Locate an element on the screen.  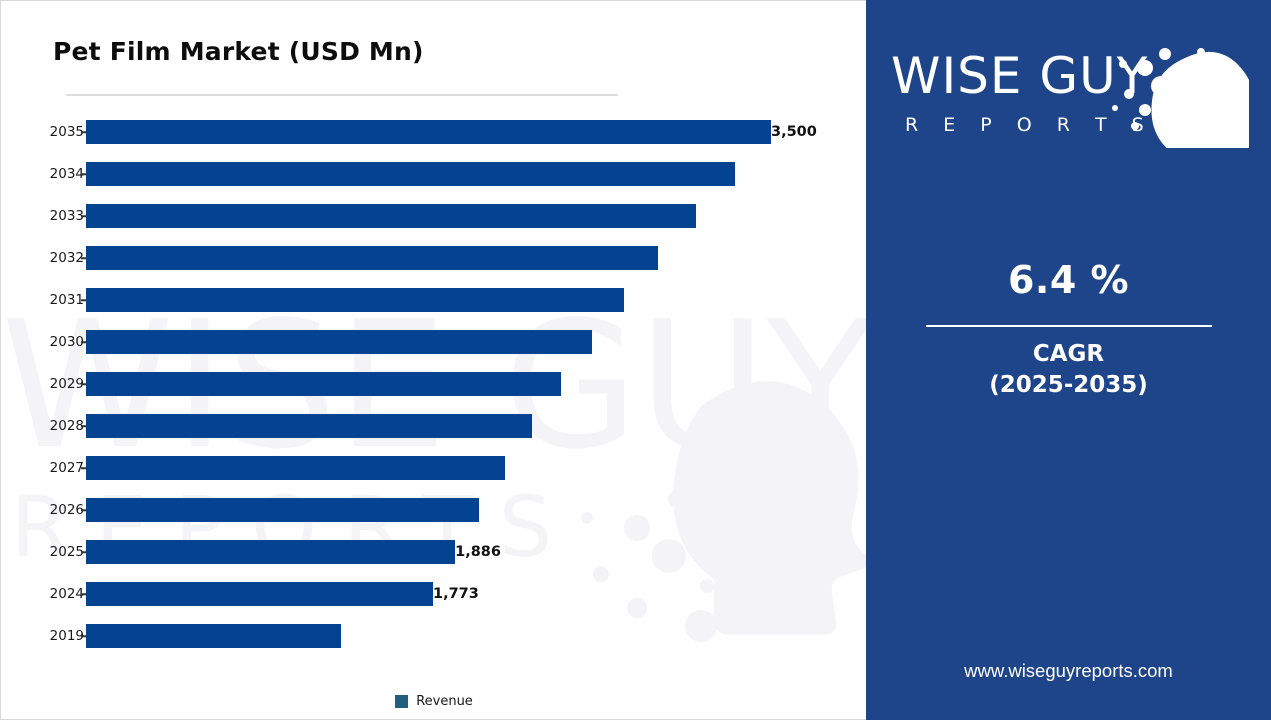
bar-row: 2025 1,886 is located at coordinates (433, 552).